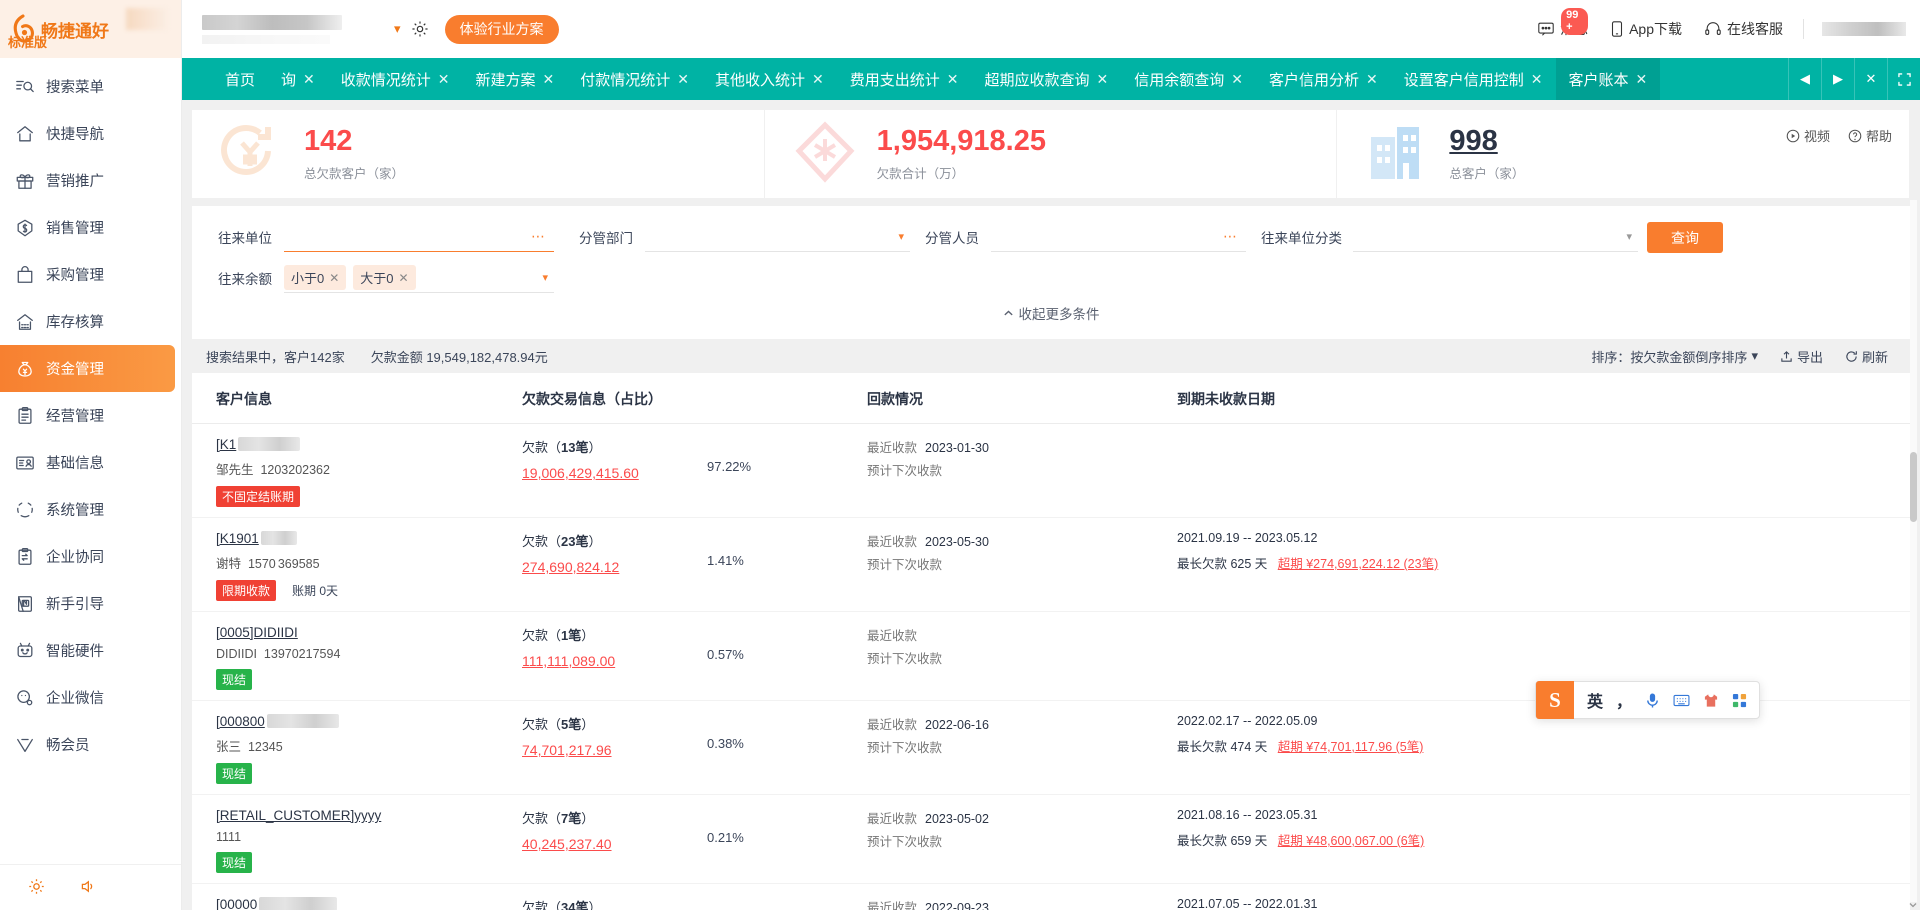  What do you see at coordinates (90, 509) in the screenshot?
I see `sidebar-item-9: 系统管理` at bounding box center [90, 509].